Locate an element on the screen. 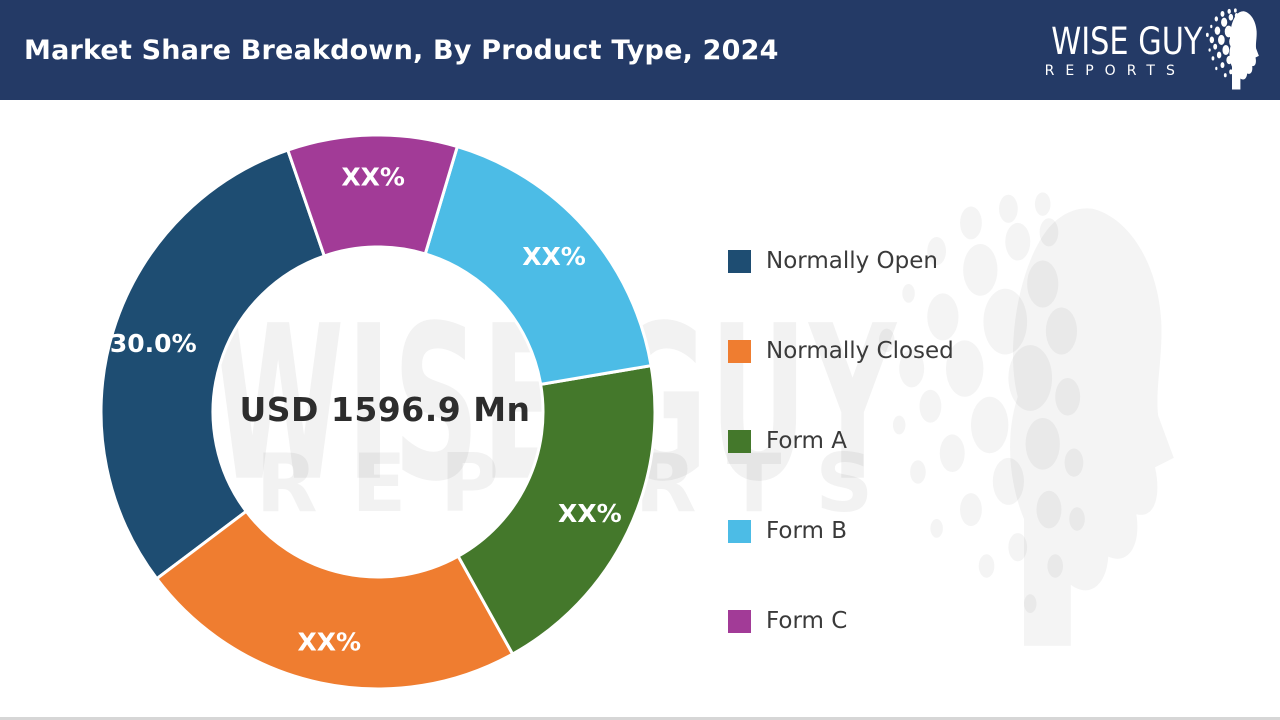 The width and height of the screenshot is (1280, 720). legend-label: Form B is located at coordinates (807, 530).